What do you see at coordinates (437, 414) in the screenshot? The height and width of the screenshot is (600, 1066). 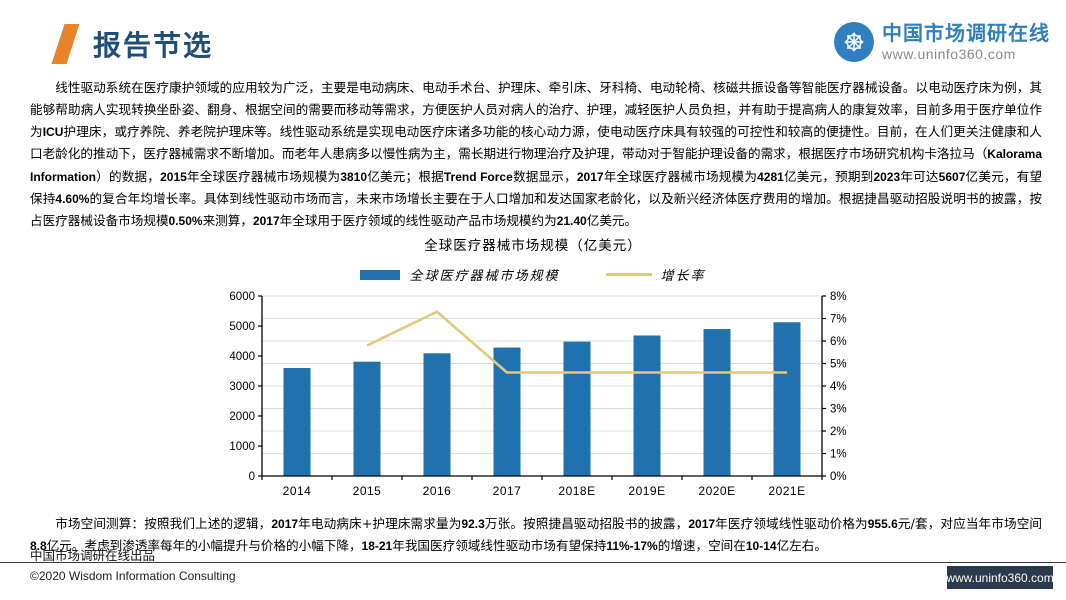 I see `bar-2016` at bounding box center [437, 414].